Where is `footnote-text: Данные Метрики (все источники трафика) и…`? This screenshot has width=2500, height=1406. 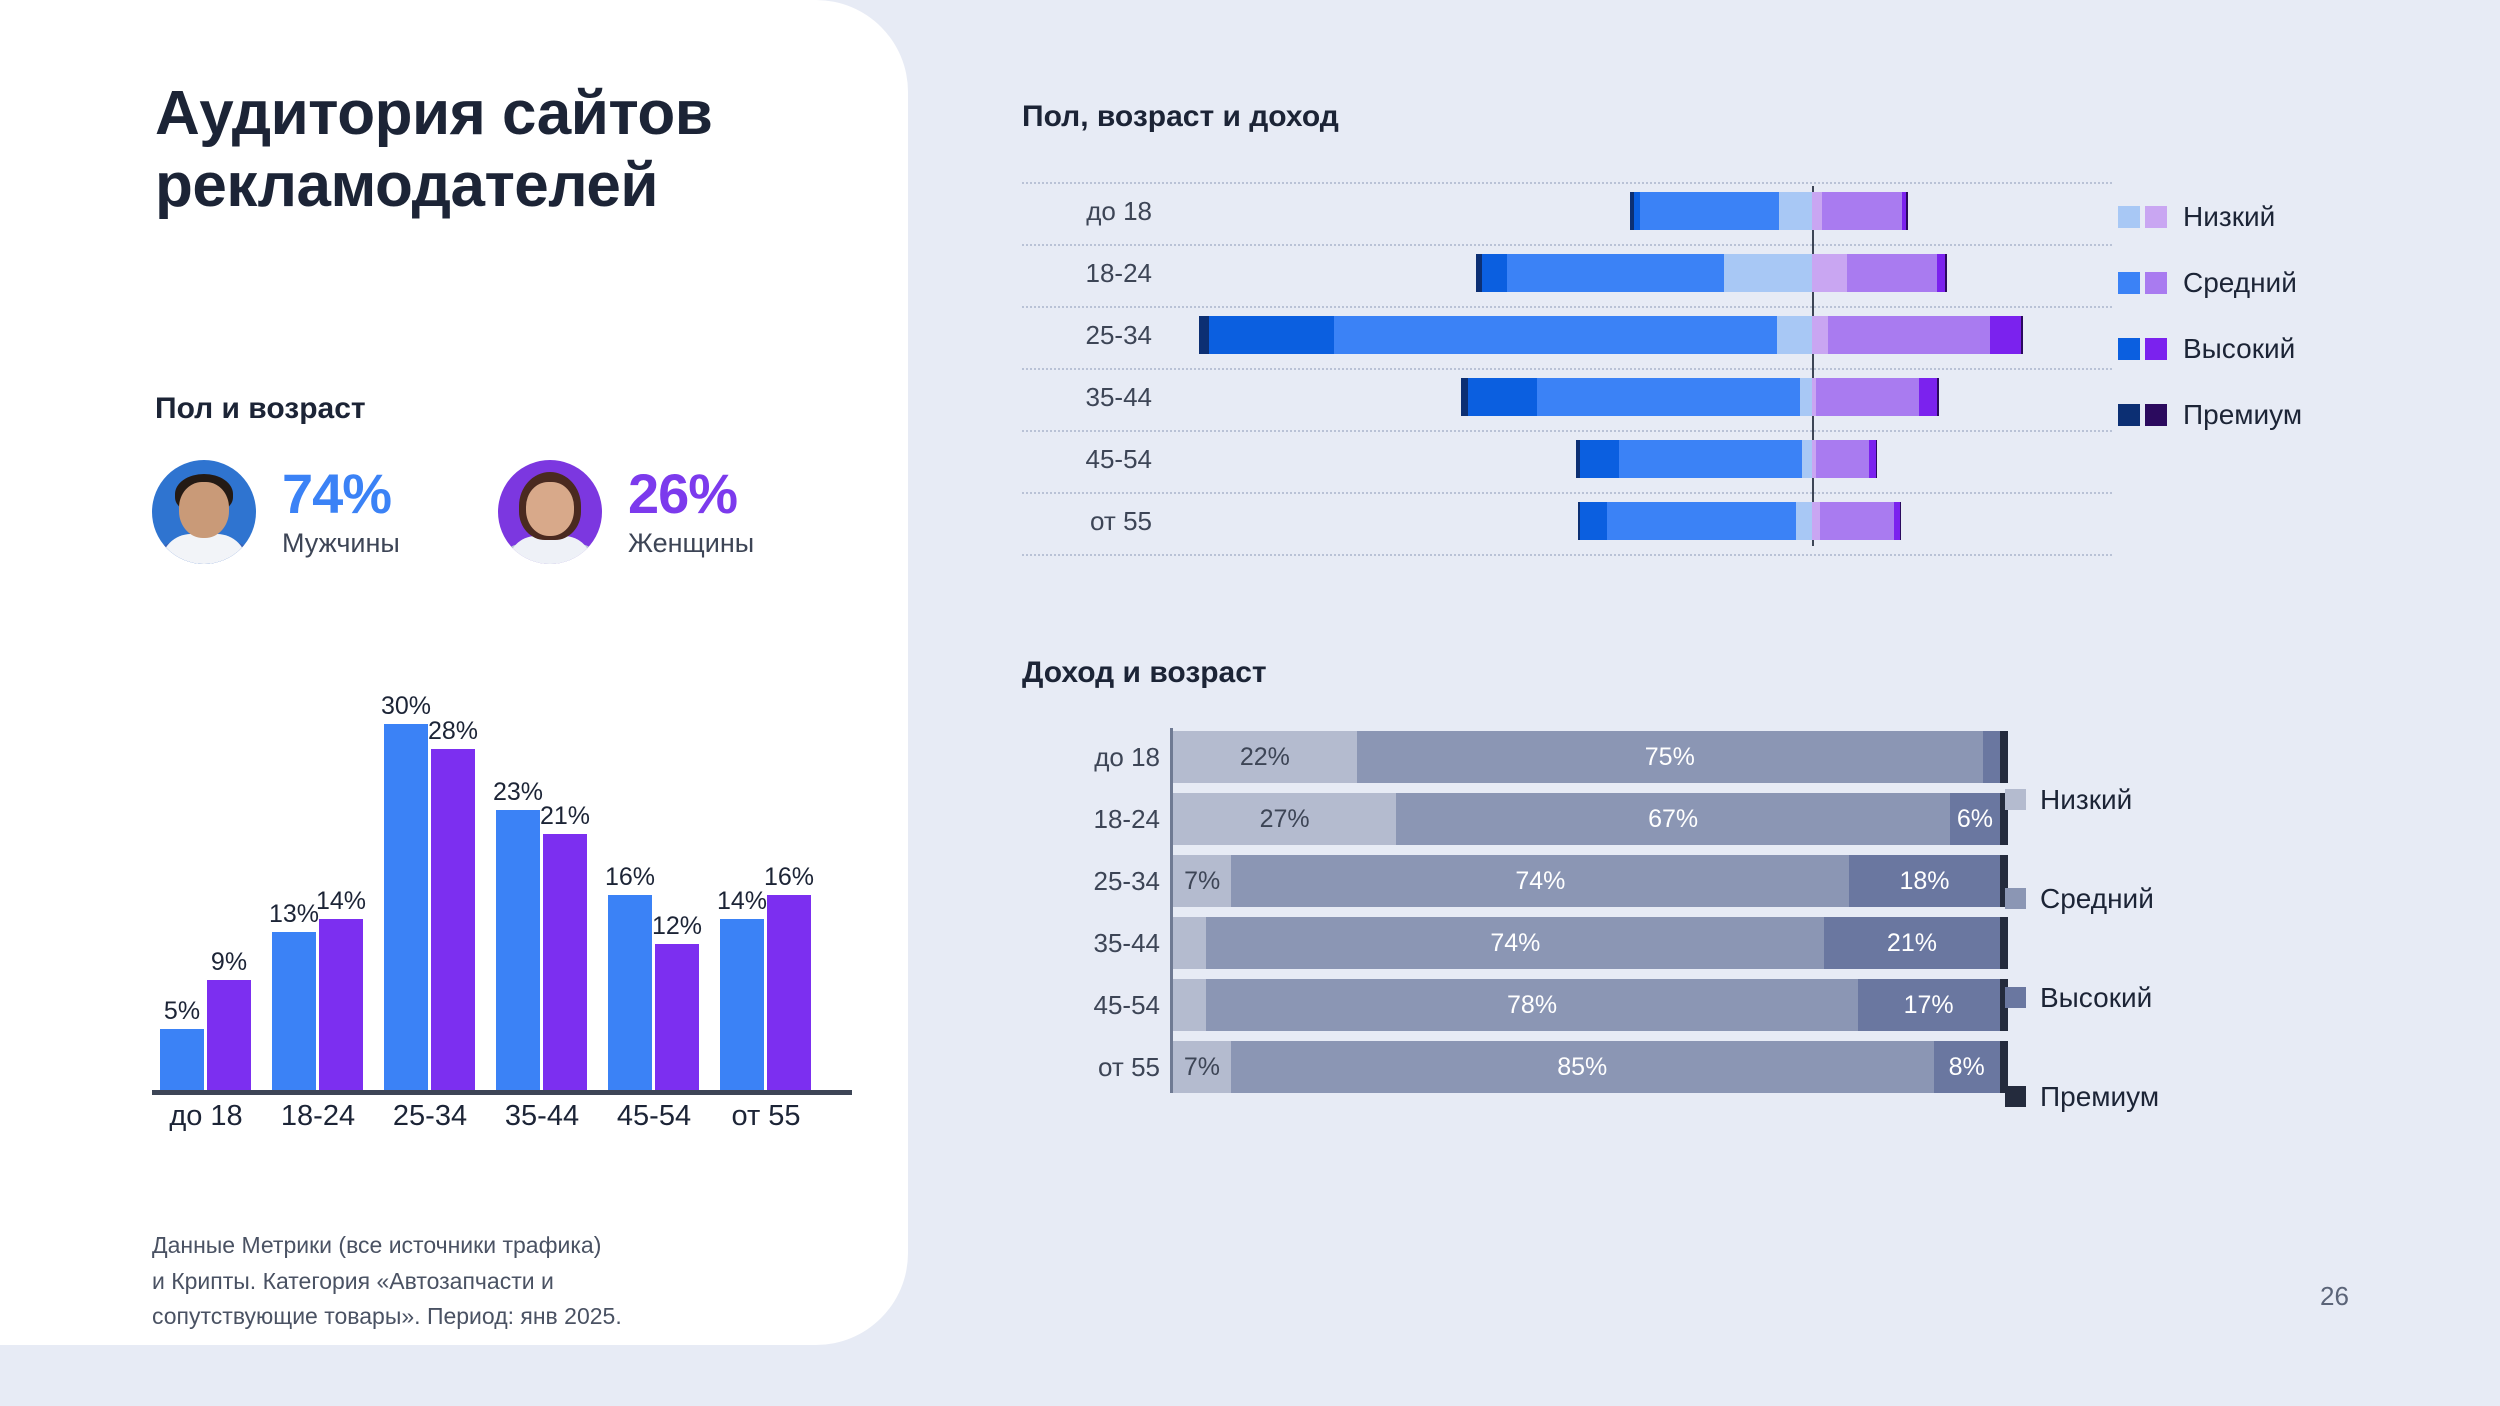
footnote-text: Данные Метрики (все источники трафика) и… is located at coordinates (387, 1281).